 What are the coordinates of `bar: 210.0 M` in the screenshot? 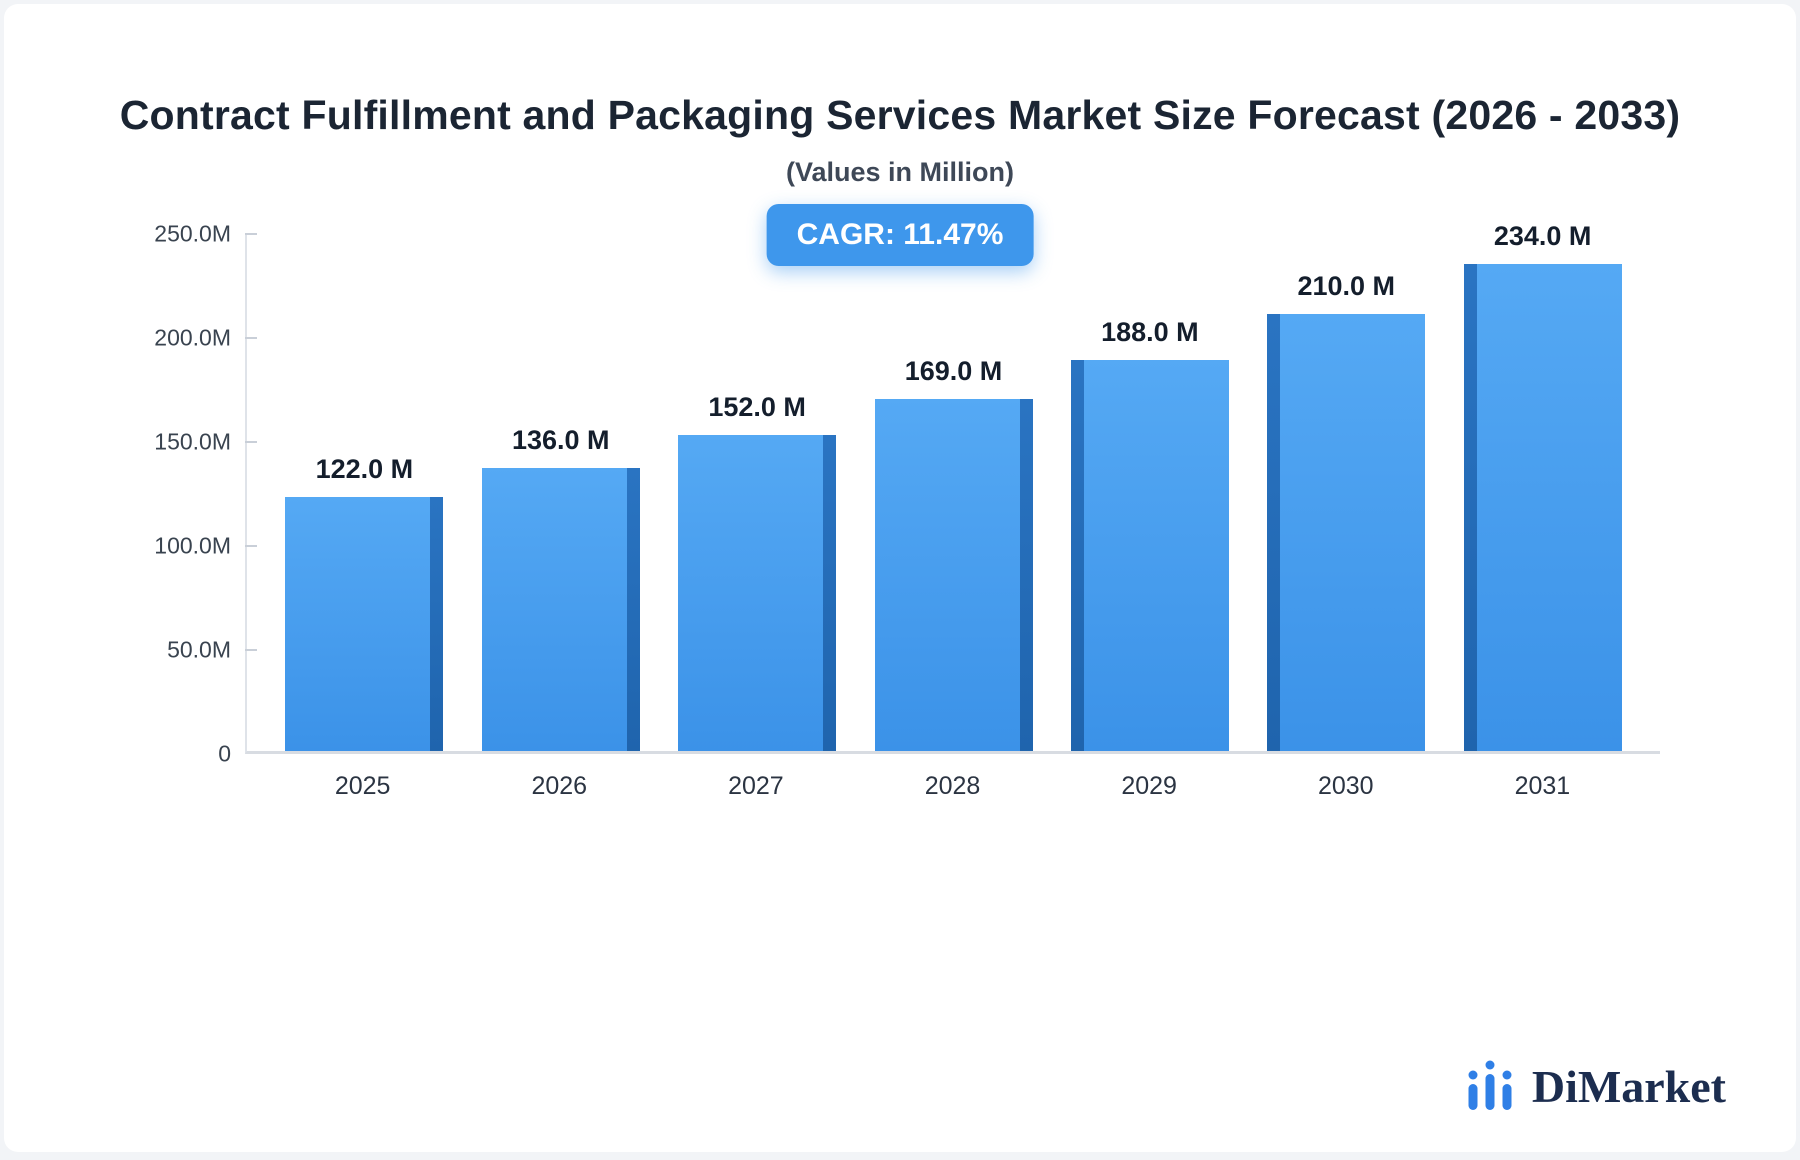 It's located at (1346, 511).